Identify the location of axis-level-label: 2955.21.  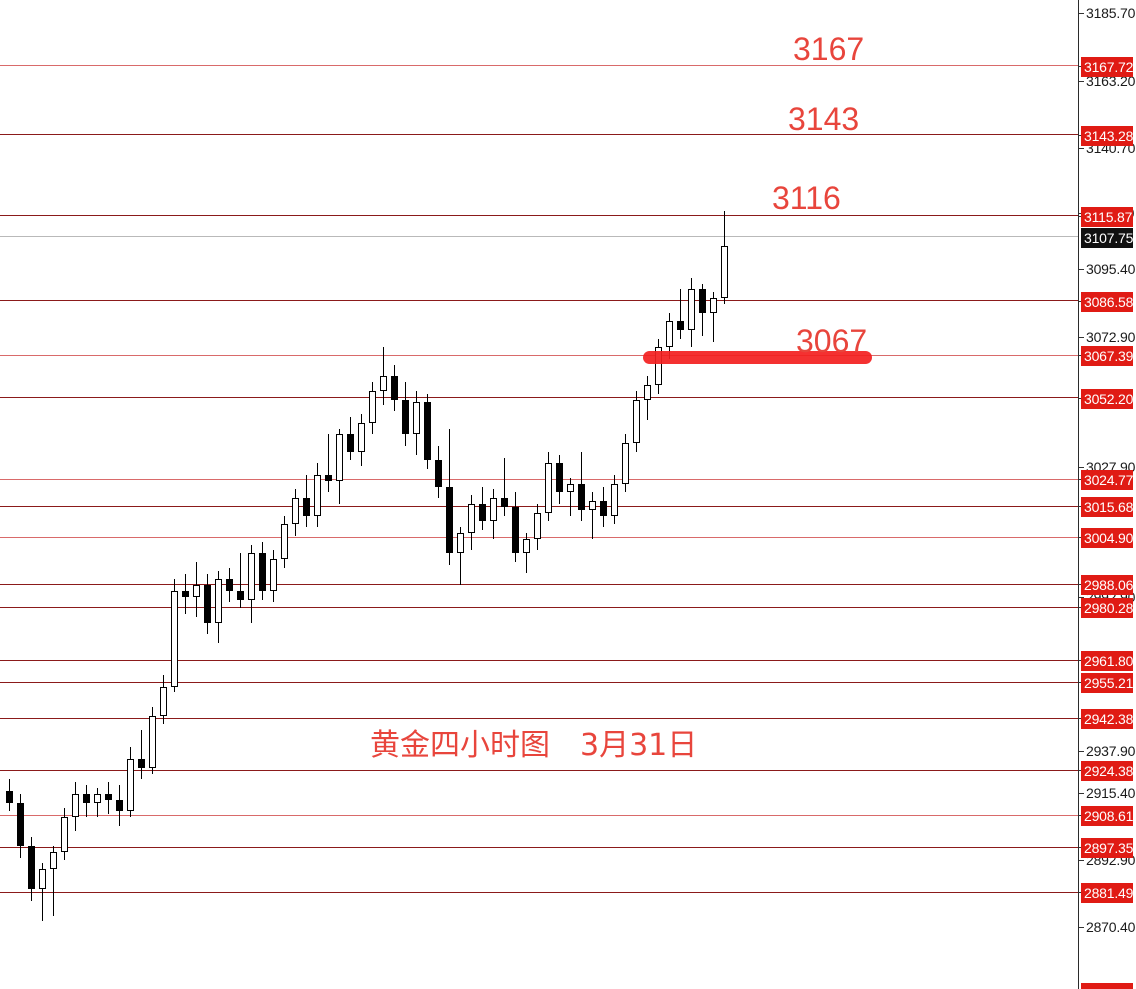
(1107, 683).